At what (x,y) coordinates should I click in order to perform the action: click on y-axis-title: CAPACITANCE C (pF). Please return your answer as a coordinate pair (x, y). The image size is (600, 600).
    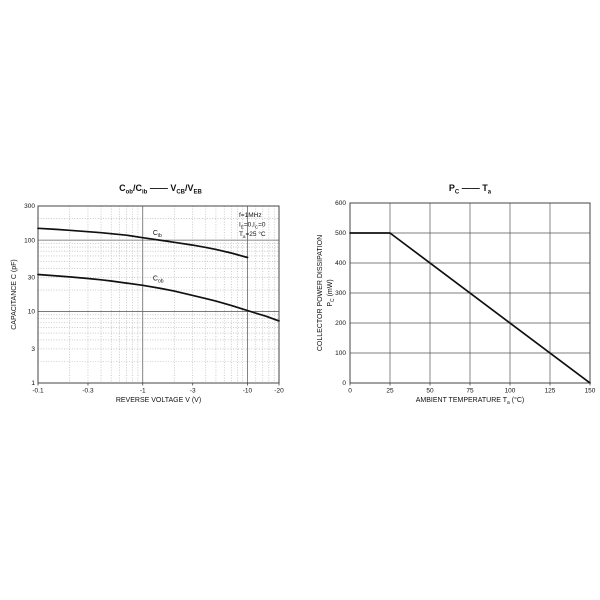
    Looking at the image, I should click on (14, 294).